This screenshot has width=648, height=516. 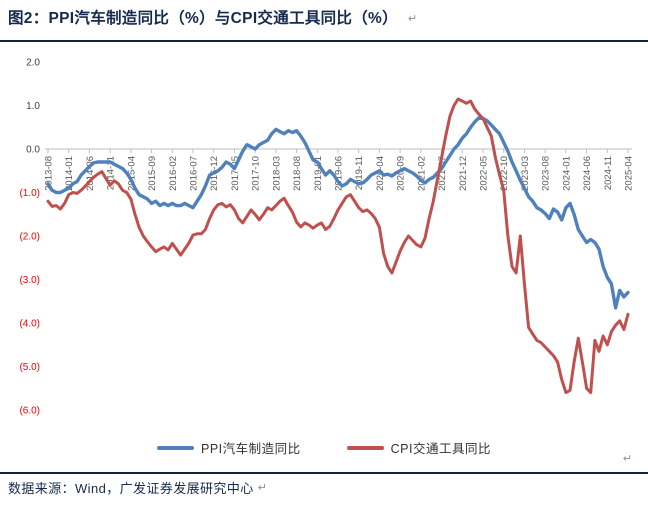 I want to click on figure-title-row: 图2：PPI汽车制造同比（%）与CPI交通工具同比（%） ↵, so click(x=324, y=19).